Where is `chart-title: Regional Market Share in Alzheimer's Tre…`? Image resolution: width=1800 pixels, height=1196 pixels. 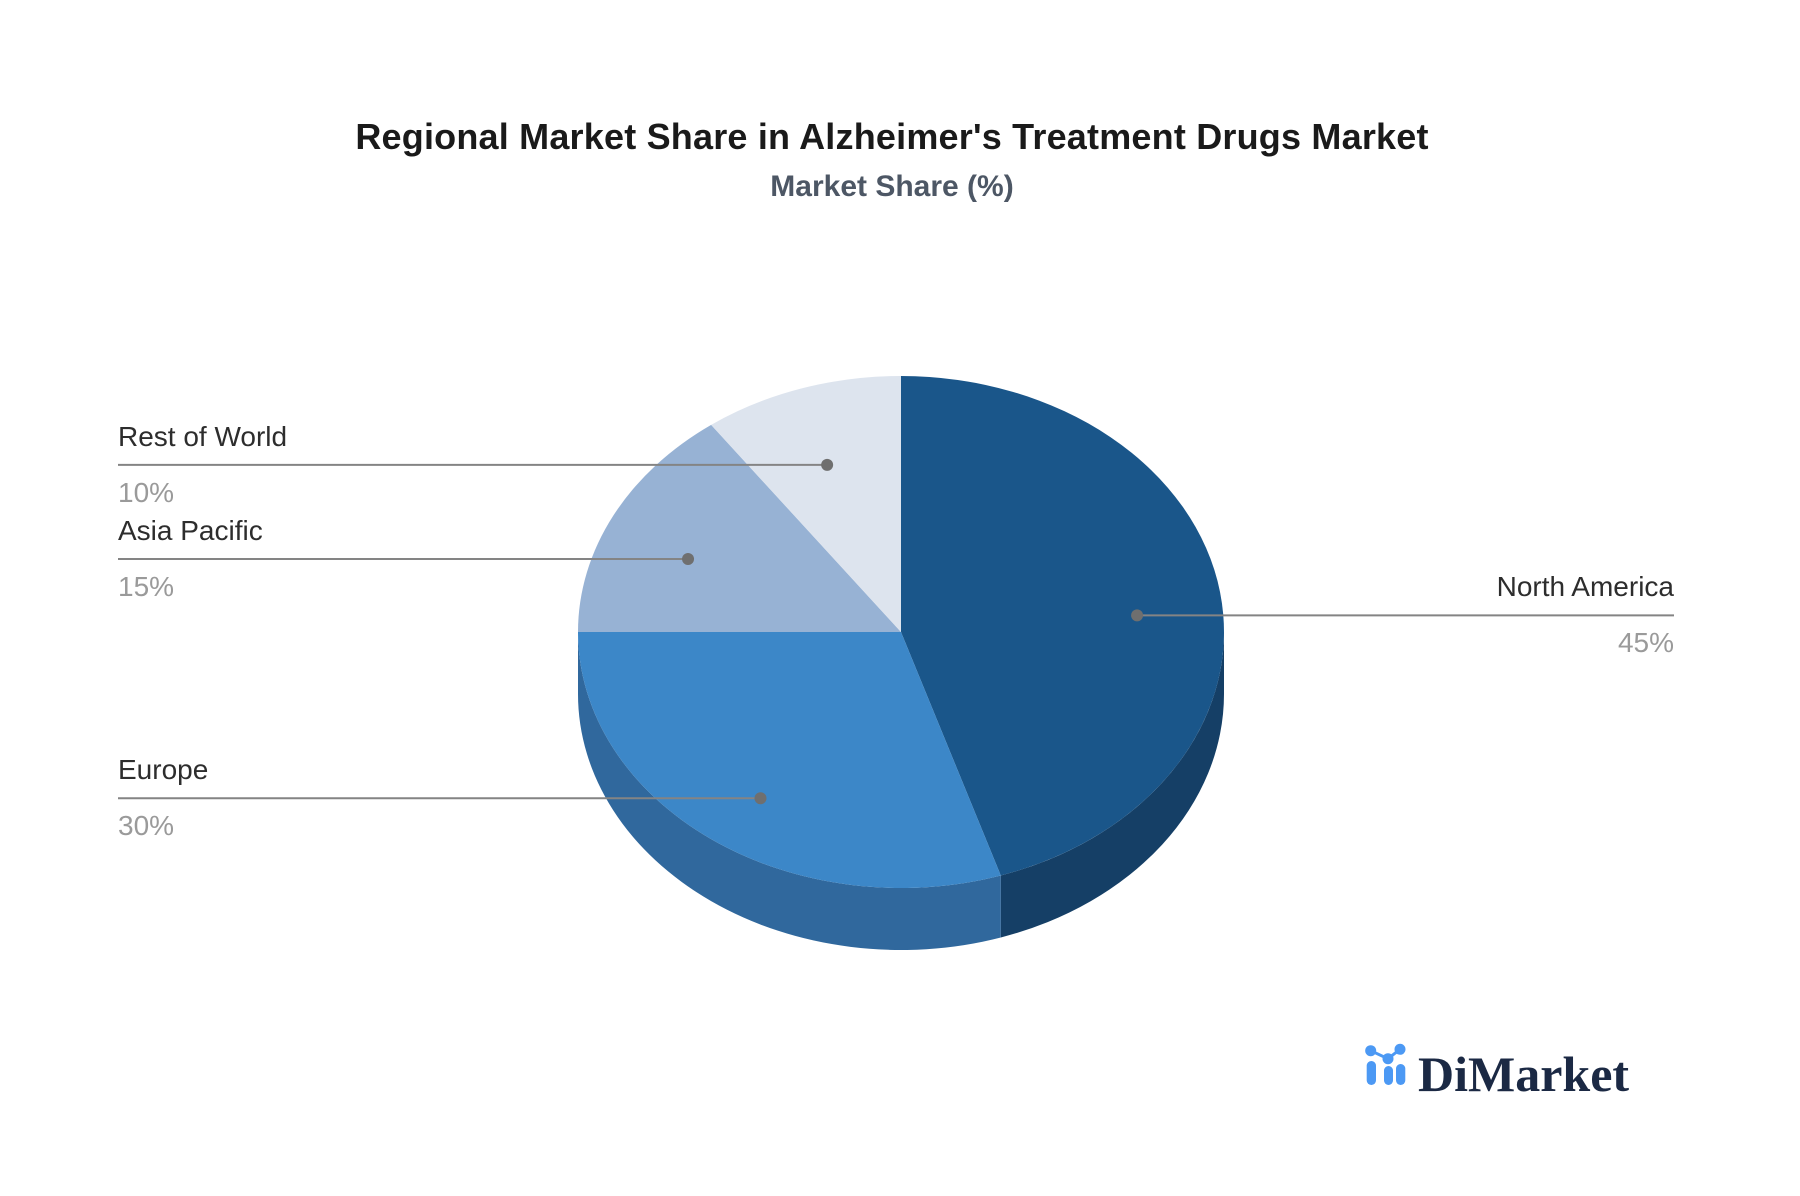
chart-title: Regional Market Share in Alzheimer's Tre… is located at coordinates (892, 136).